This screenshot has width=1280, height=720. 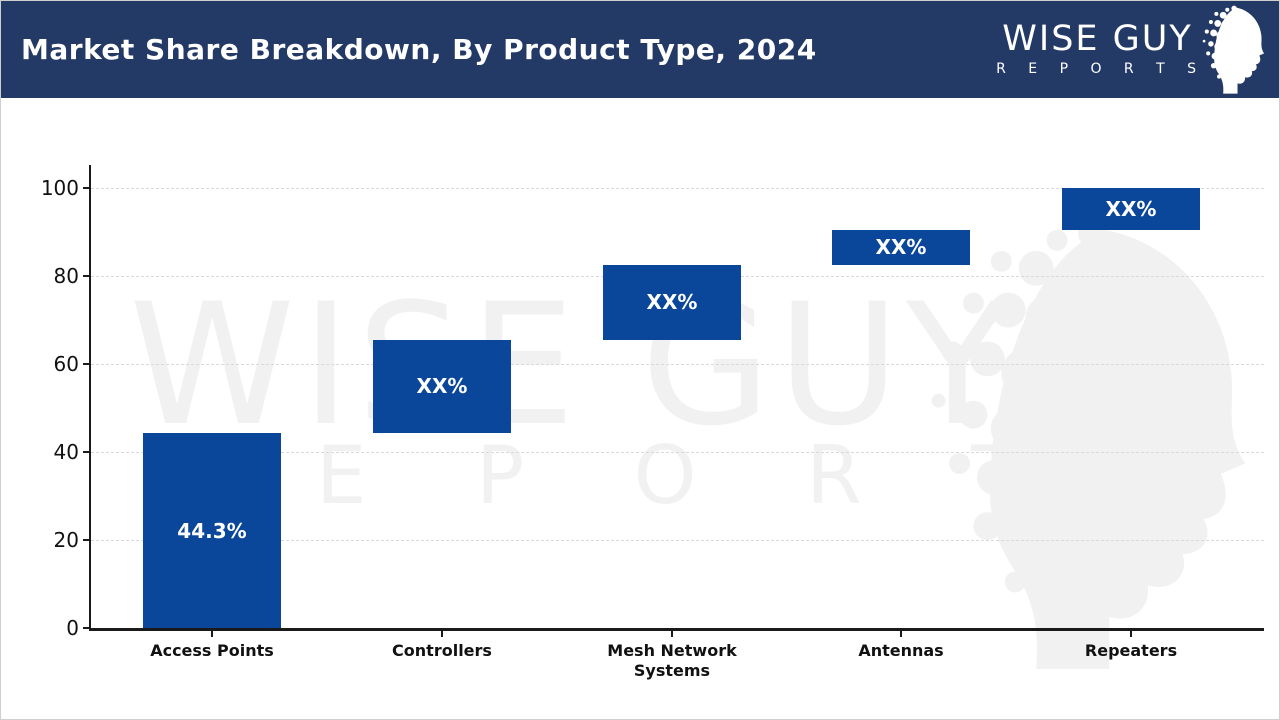 I want to click on brand-logo: WISE GUY R E P O R T S, so click(x=1130, y=49).